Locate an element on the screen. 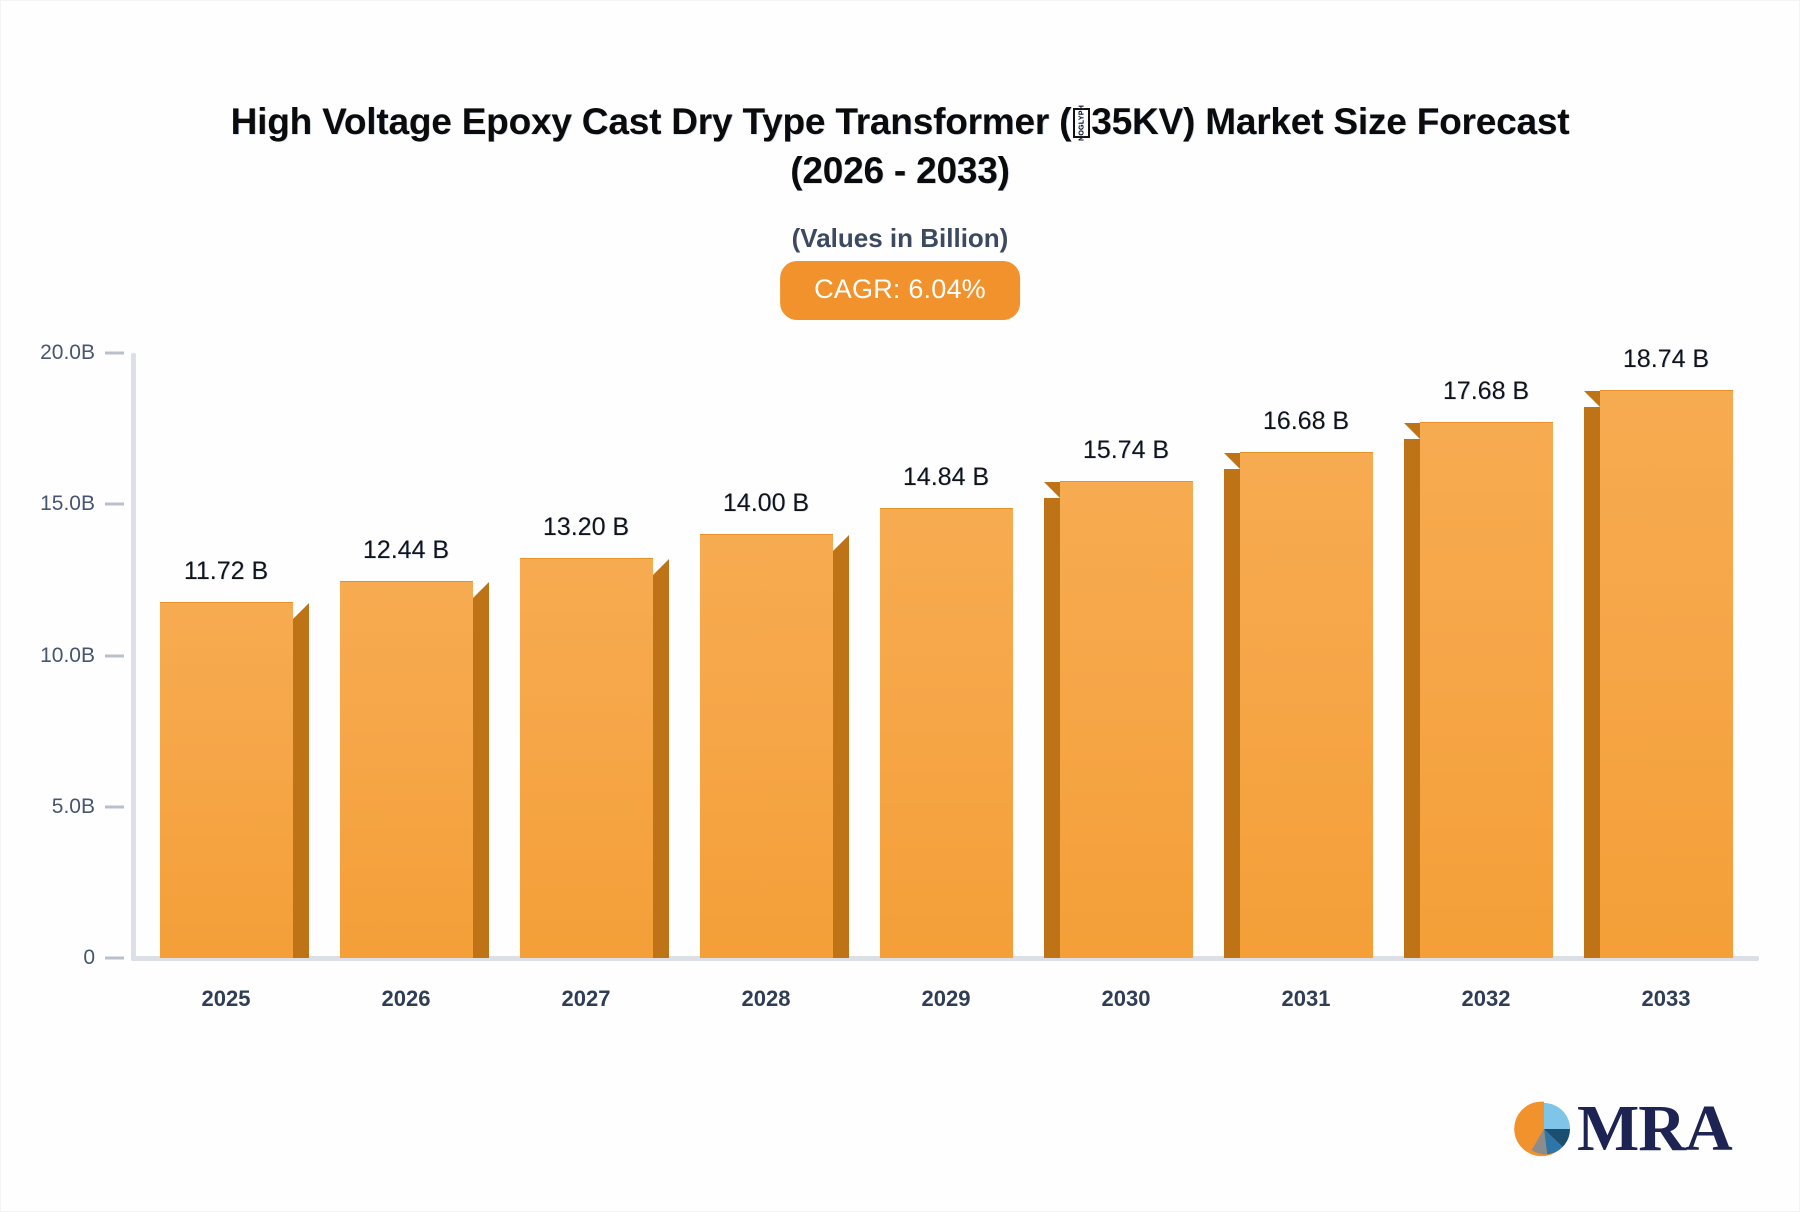 Image resolution: width=1800 pixels, height=1213 pixels. pie-chart-logo-icon is located at coordinates (1542, 1129).